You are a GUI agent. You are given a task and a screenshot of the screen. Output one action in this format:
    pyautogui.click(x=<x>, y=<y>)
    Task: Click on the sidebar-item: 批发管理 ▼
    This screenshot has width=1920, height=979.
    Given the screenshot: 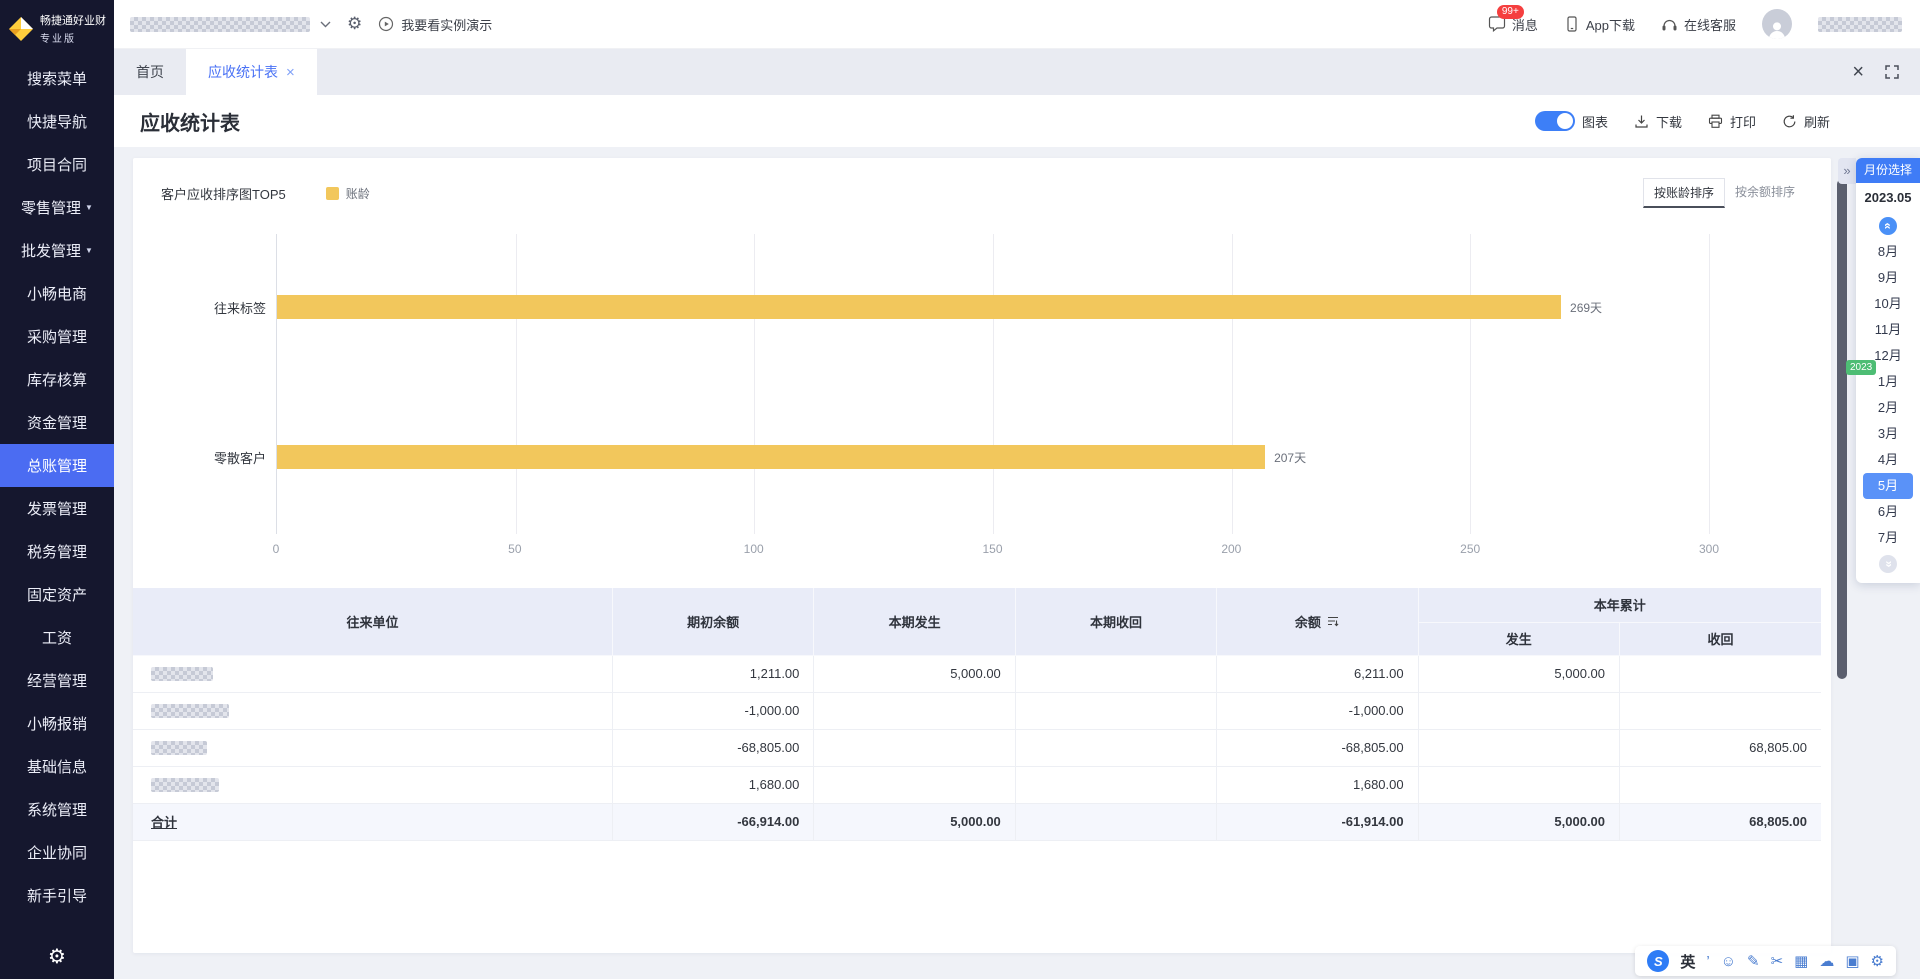 What is the action you would take?
    pyautogui.click(x=57, y=250)
    